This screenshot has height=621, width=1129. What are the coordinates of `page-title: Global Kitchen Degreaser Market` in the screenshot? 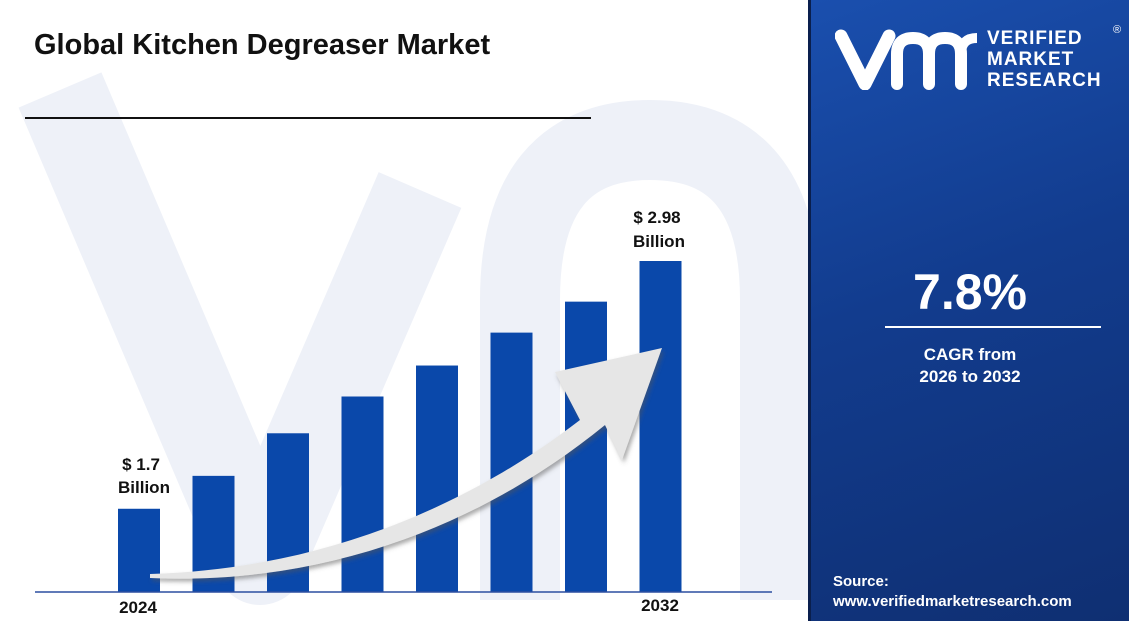 It's located at (262, 45).